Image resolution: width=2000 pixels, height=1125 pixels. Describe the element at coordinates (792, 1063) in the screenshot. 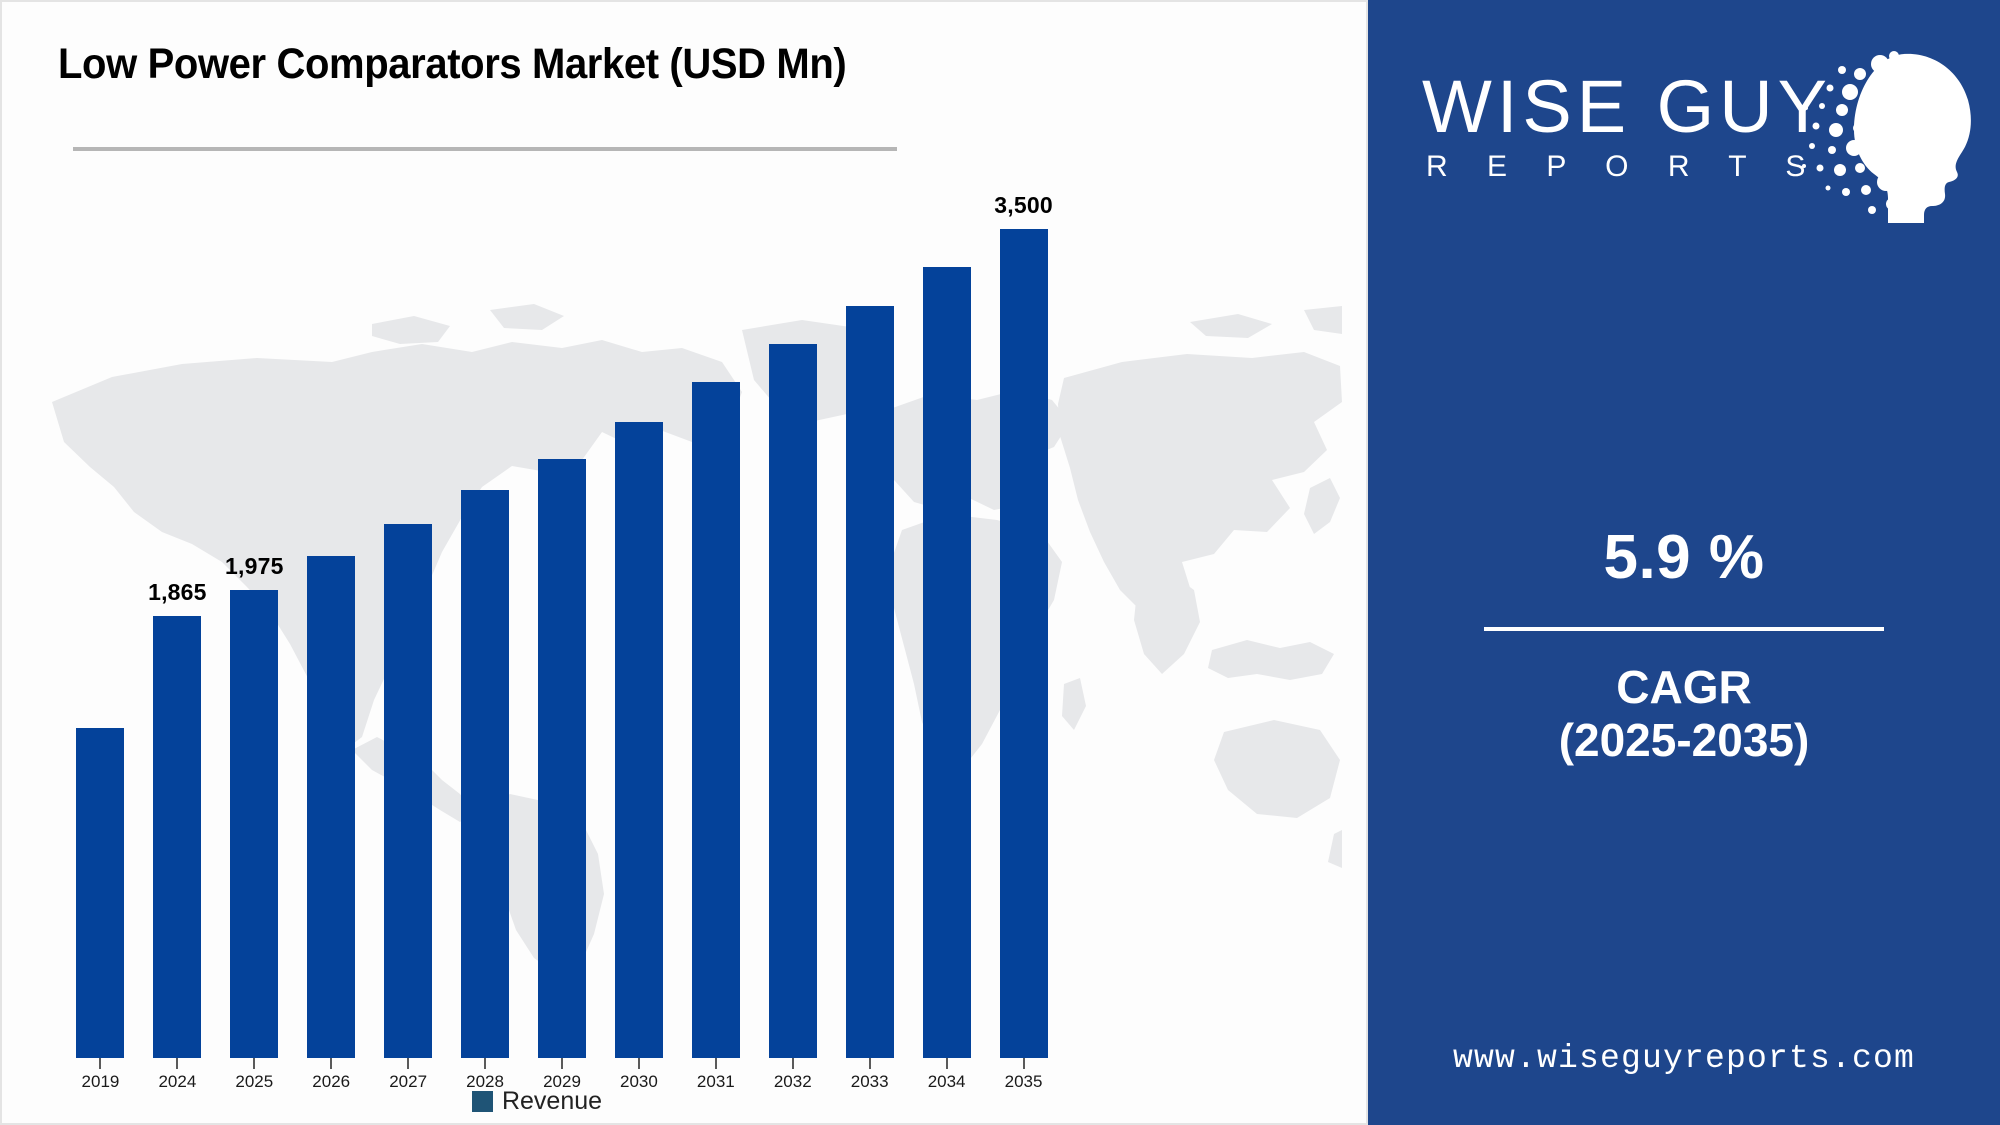

I see `x-tick-2032` at that location.